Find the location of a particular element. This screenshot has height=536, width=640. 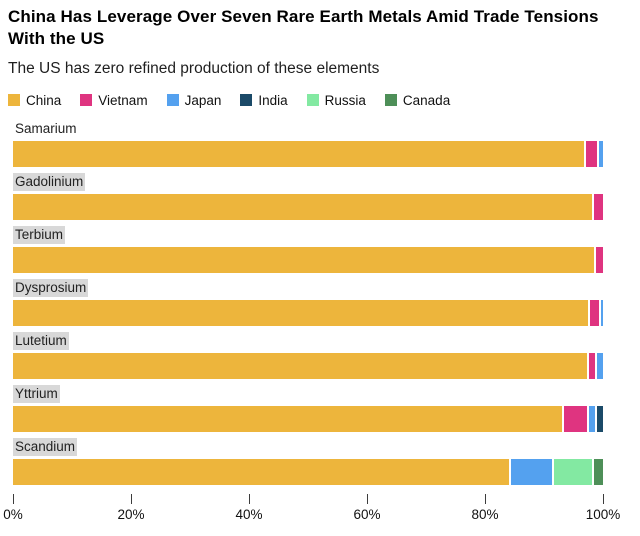

bar-row: Terbium is located at coordinates (322, 249).